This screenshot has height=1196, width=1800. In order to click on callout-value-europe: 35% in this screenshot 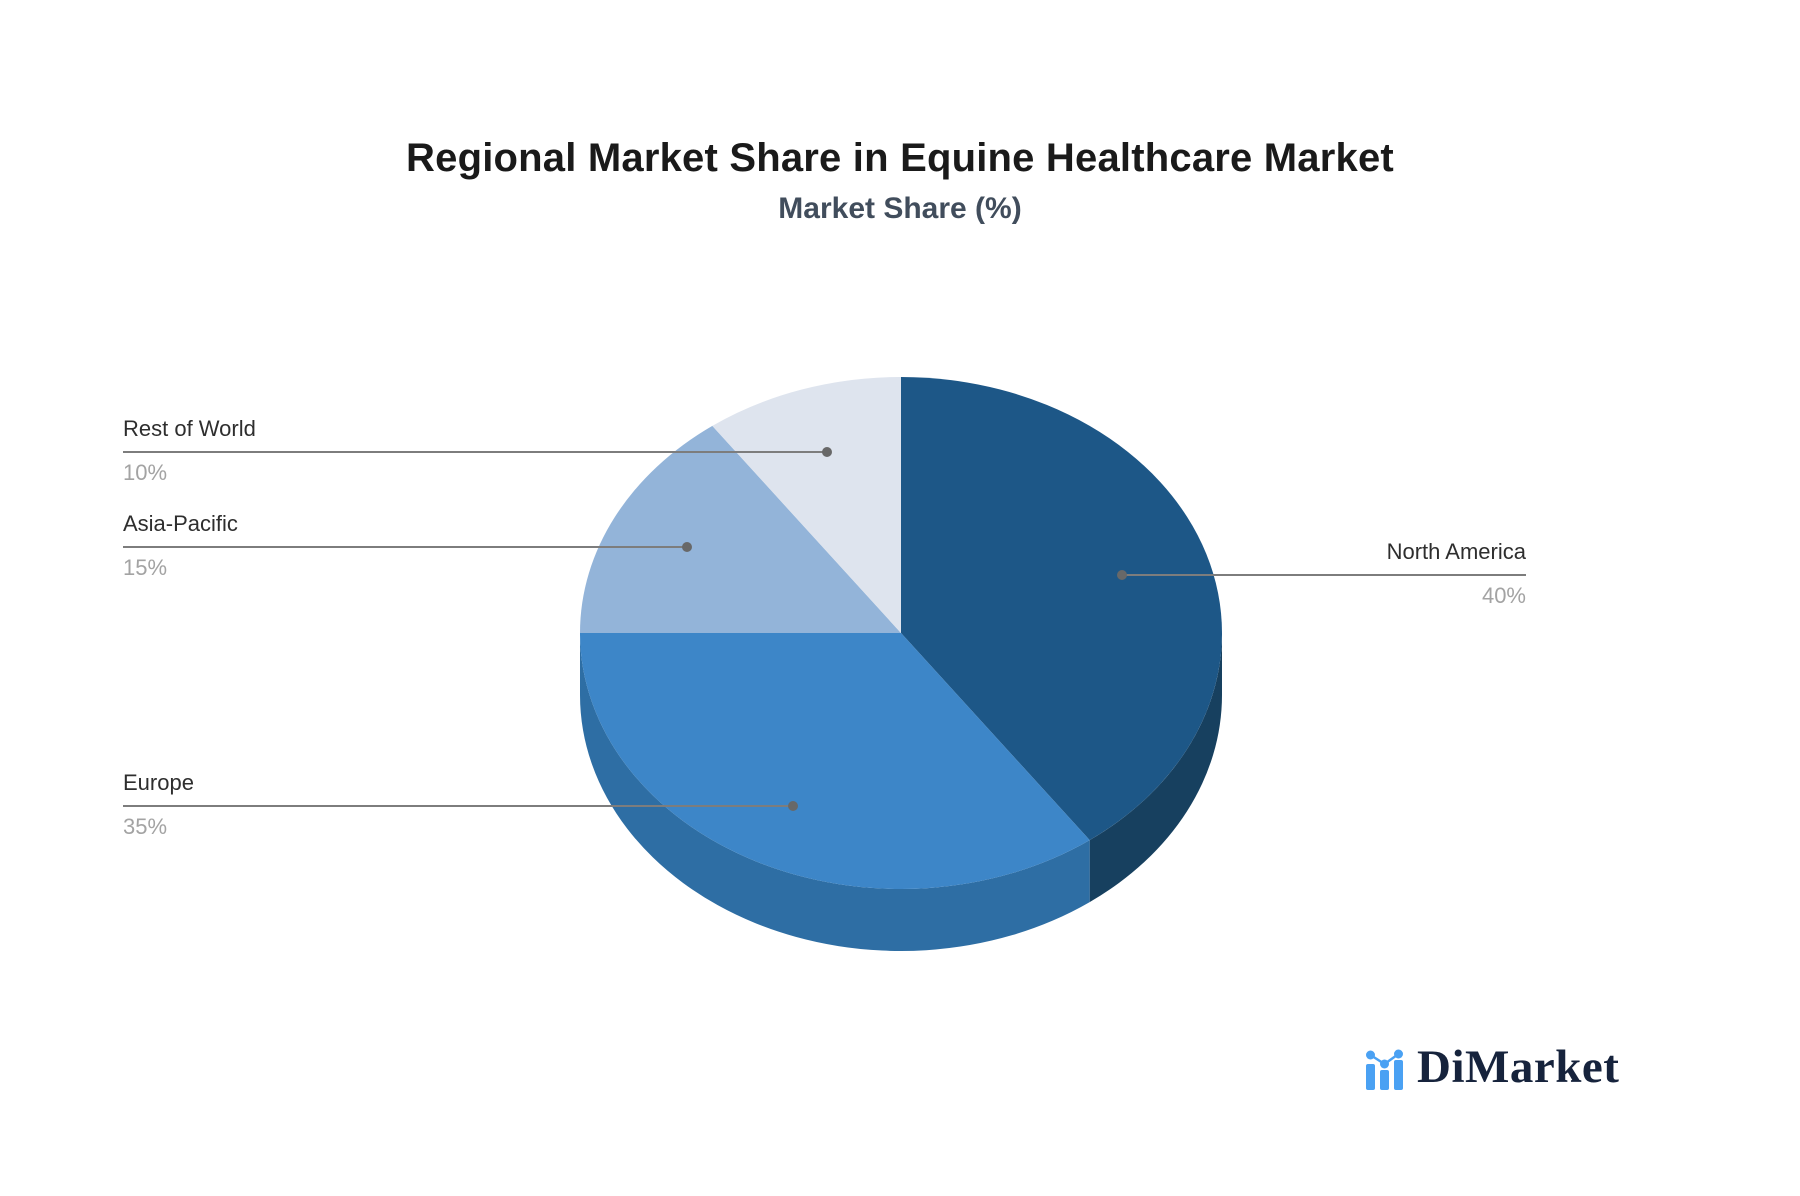, I will do `click(145, 826)`.